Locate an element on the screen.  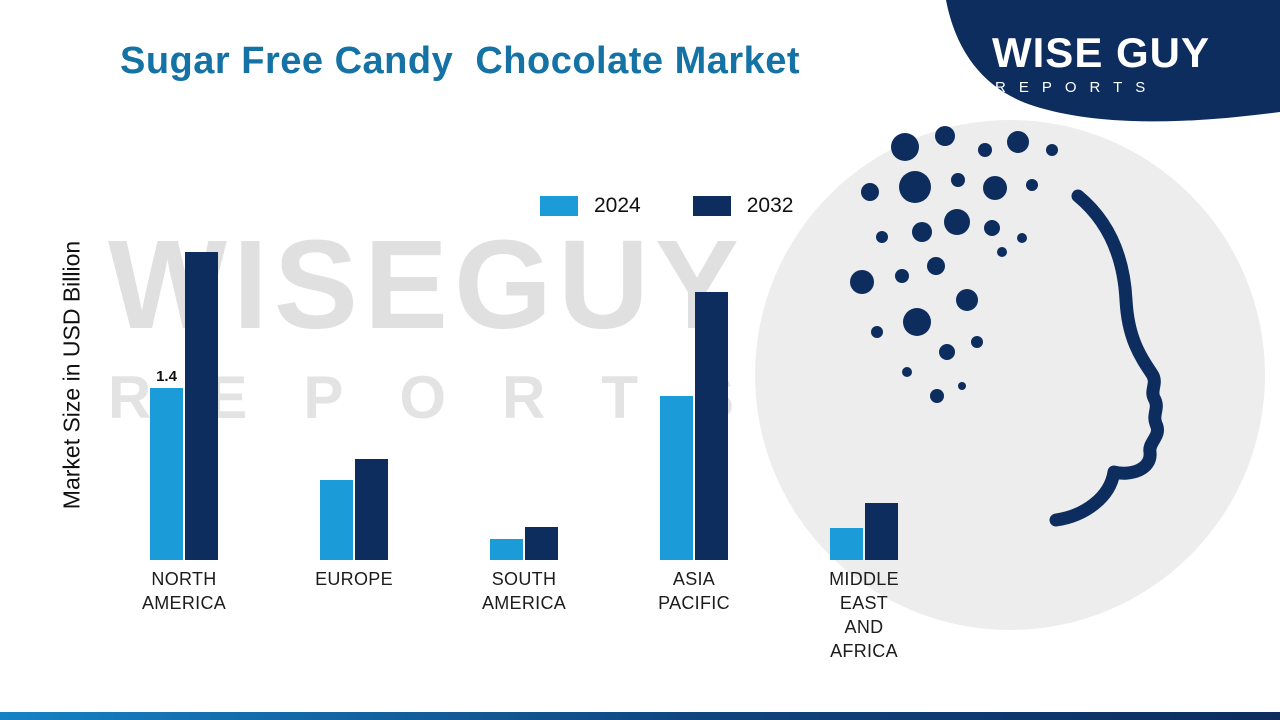
legend-label-2032: 2032 is located at coordinates (770, 205).